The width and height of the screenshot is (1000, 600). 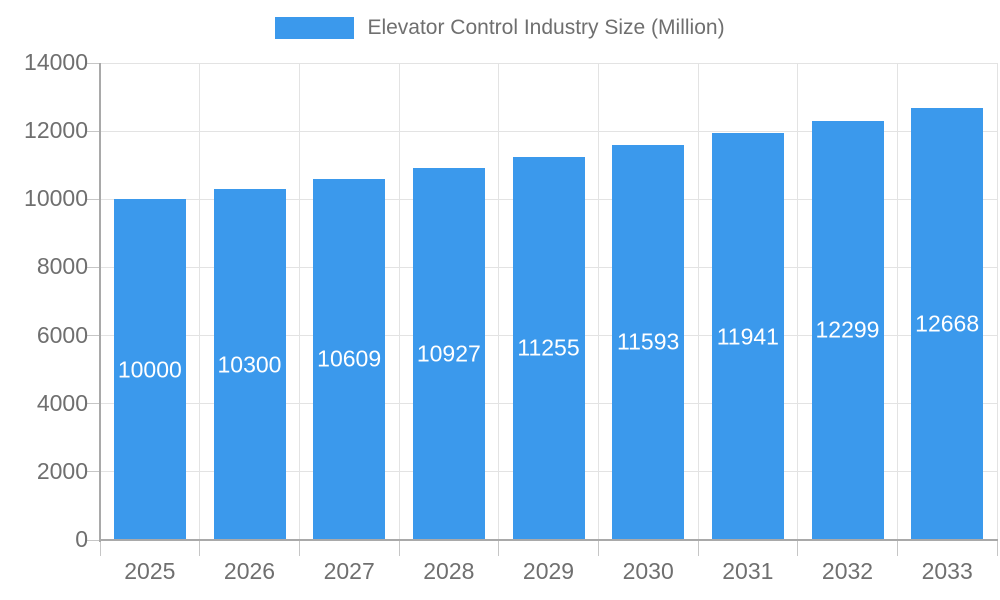 What do you see at coordinates (548, 540) in the screenshot?
I see `x-axis-line` at bounding box center [548, 540].